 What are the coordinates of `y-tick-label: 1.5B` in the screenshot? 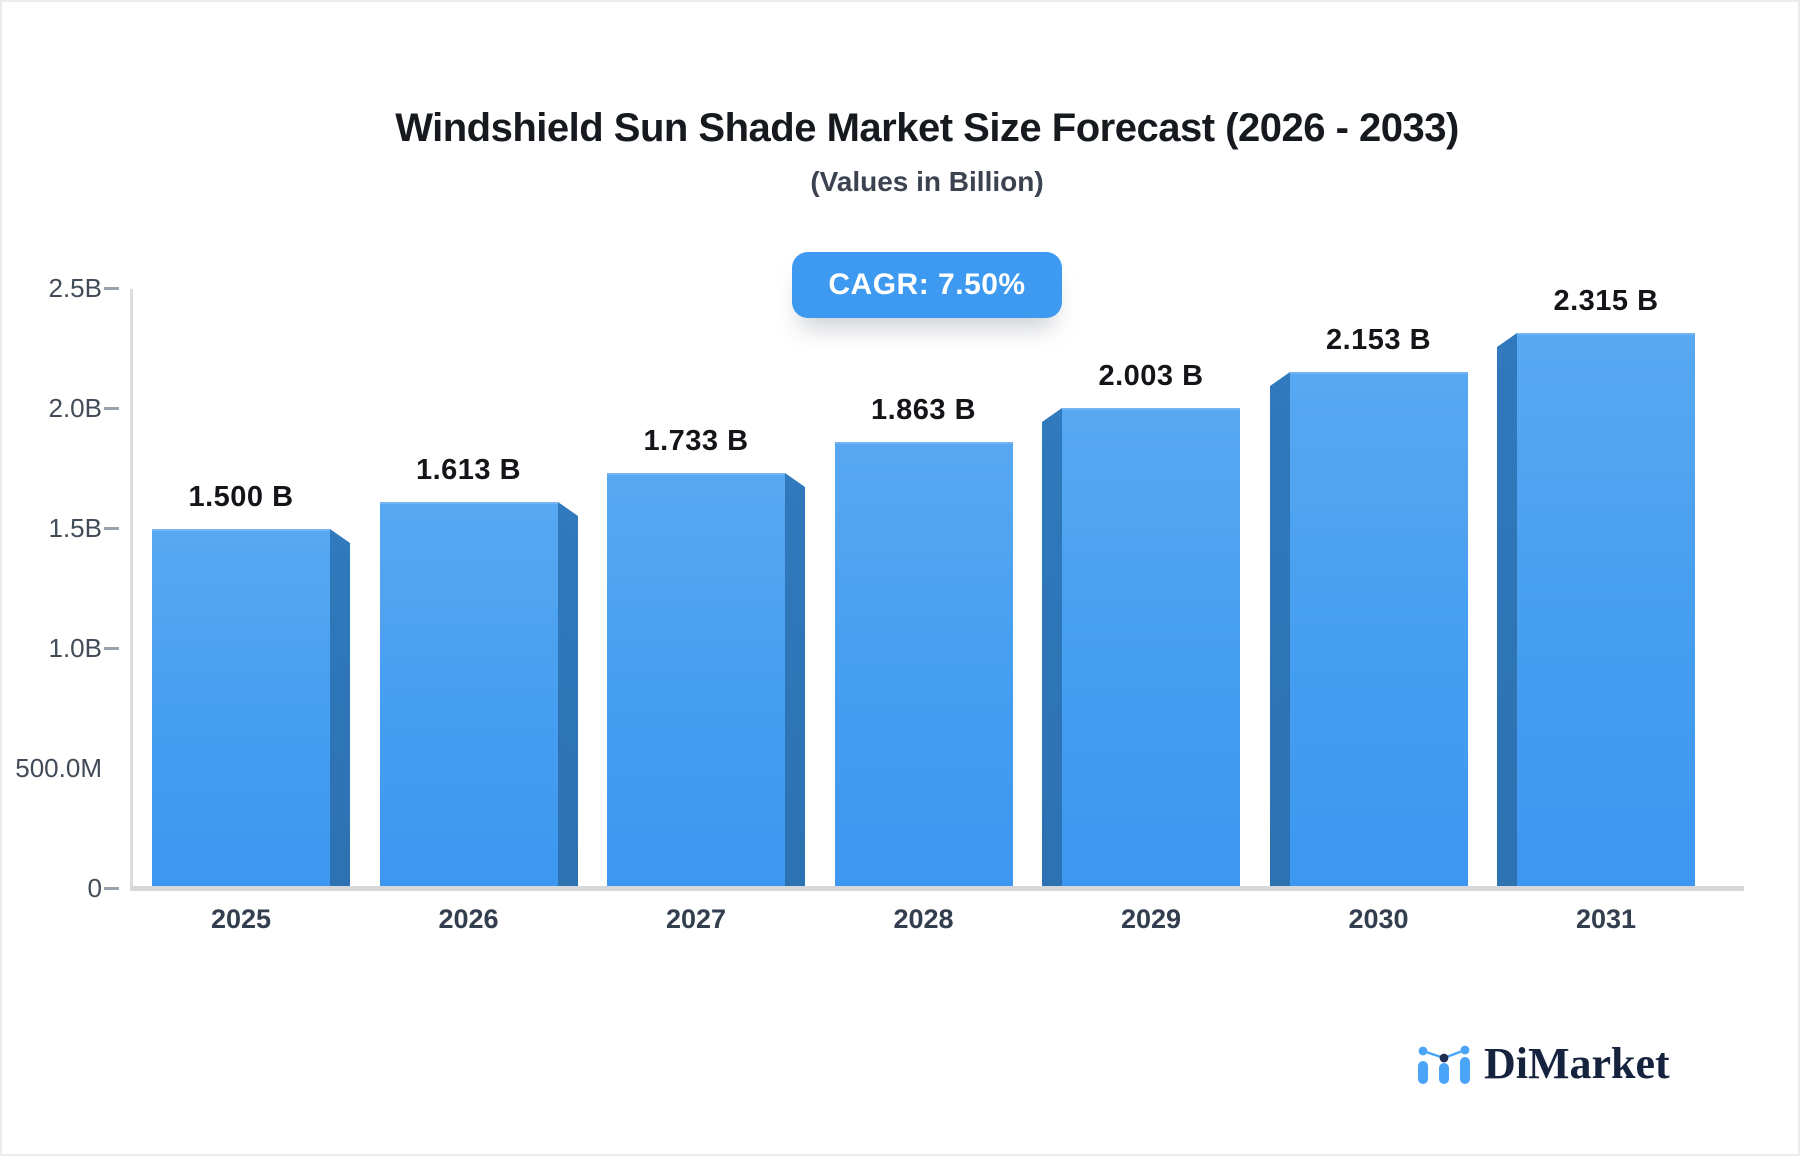 It's located at (75, 528).